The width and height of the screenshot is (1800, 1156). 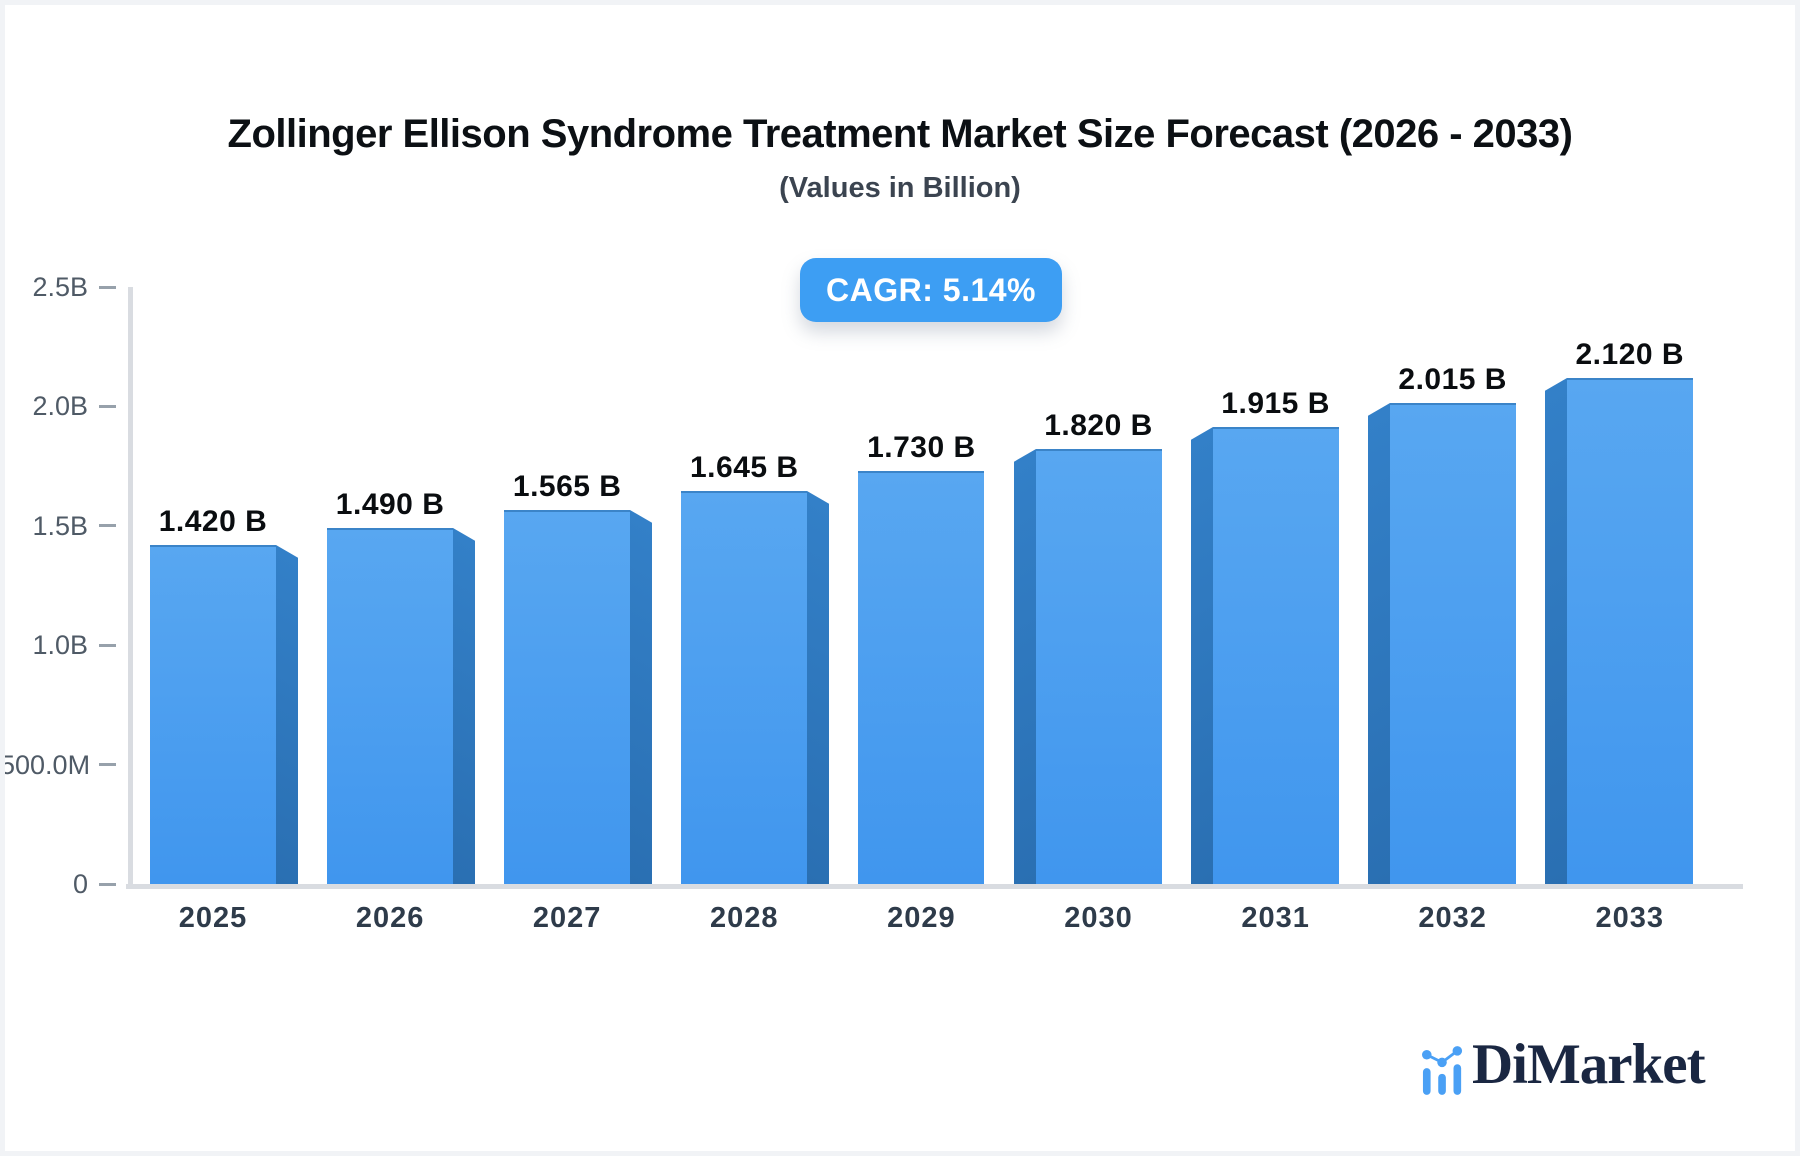 What do you see at coordinates (1630, 354) in the screenshot?
I see `bar-value-label-2033: 2.120 B` at bounding box center [1630, 354].